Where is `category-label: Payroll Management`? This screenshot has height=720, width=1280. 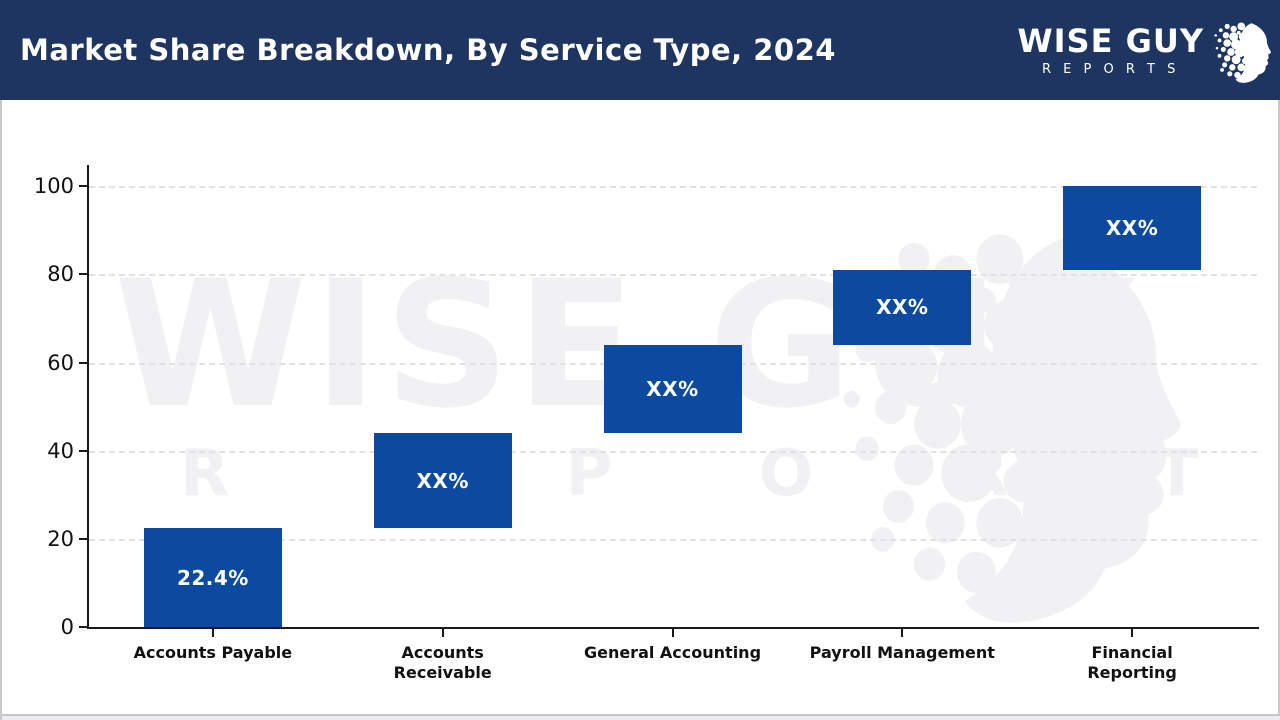 category-label: Payroll Management is located at coordinates (902, 652).